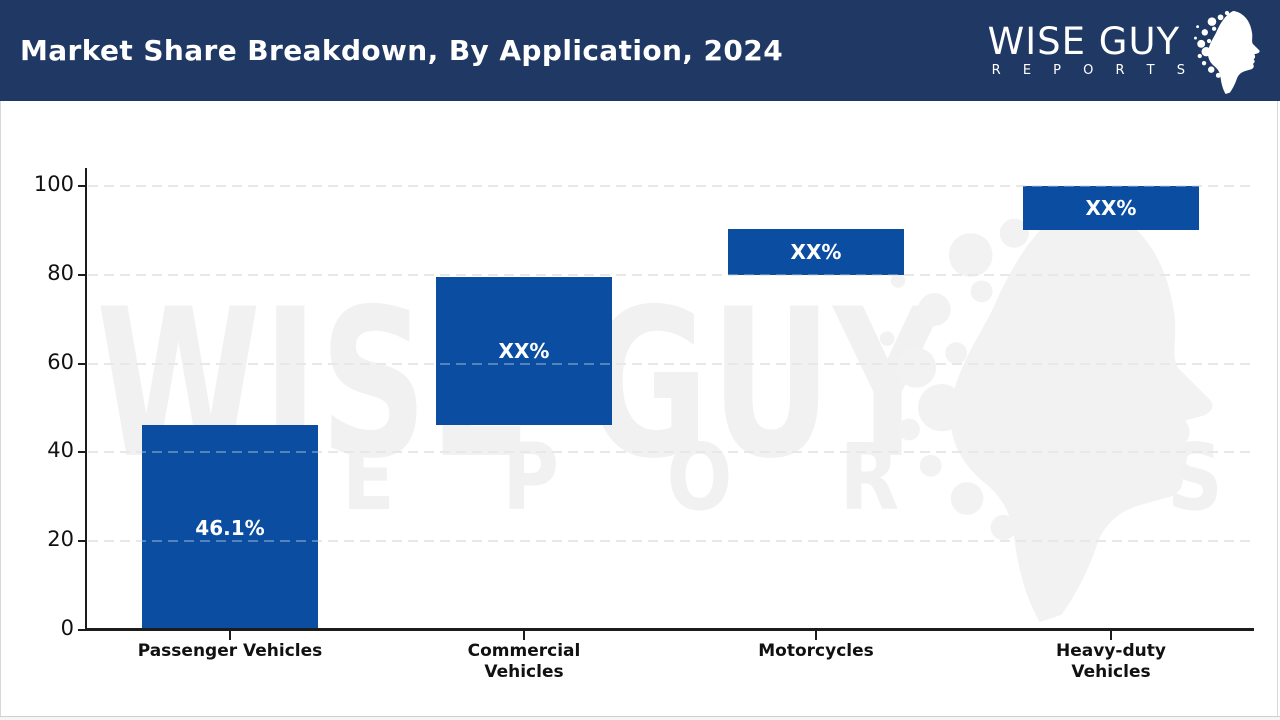  Describe the element at coordinates (86, 399) in the screenshot. I see `y-axis-line` at that location.